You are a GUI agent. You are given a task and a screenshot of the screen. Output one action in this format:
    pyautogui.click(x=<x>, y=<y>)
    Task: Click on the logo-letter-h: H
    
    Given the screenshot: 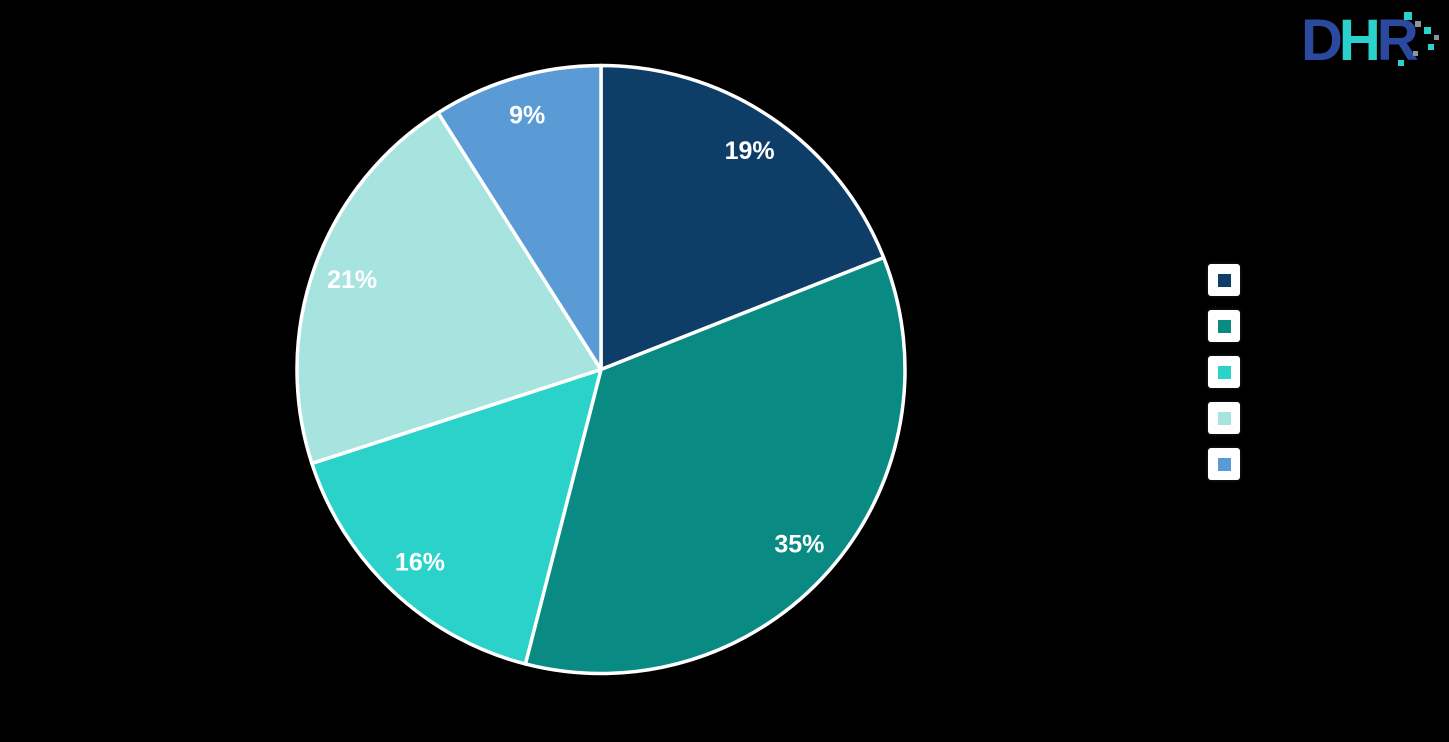 What is the action you would take?
    pyautogui.click(x=1359, y=40)
    